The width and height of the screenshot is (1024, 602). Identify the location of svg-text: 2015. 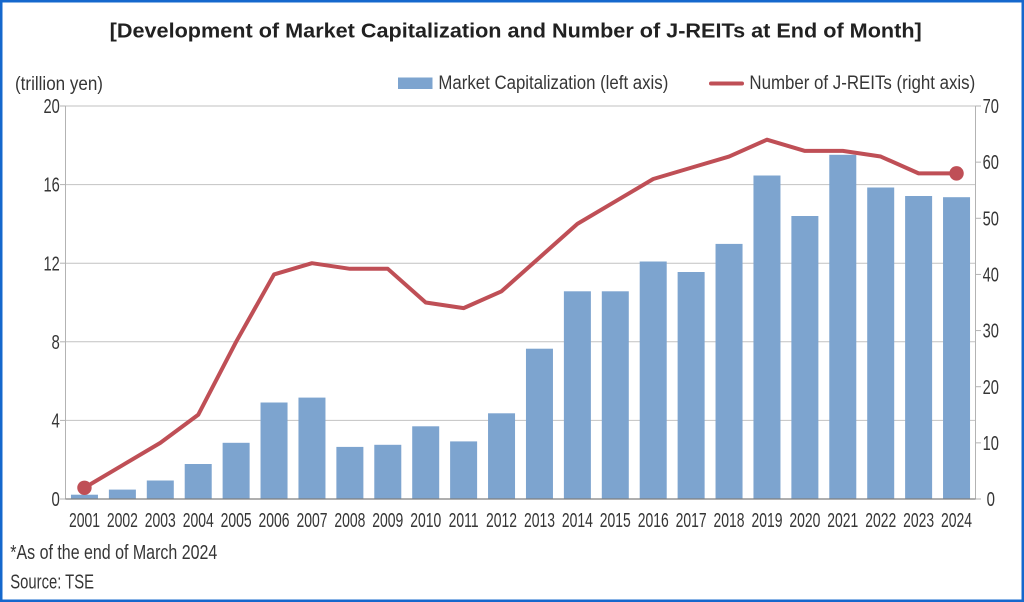
(615, 519).